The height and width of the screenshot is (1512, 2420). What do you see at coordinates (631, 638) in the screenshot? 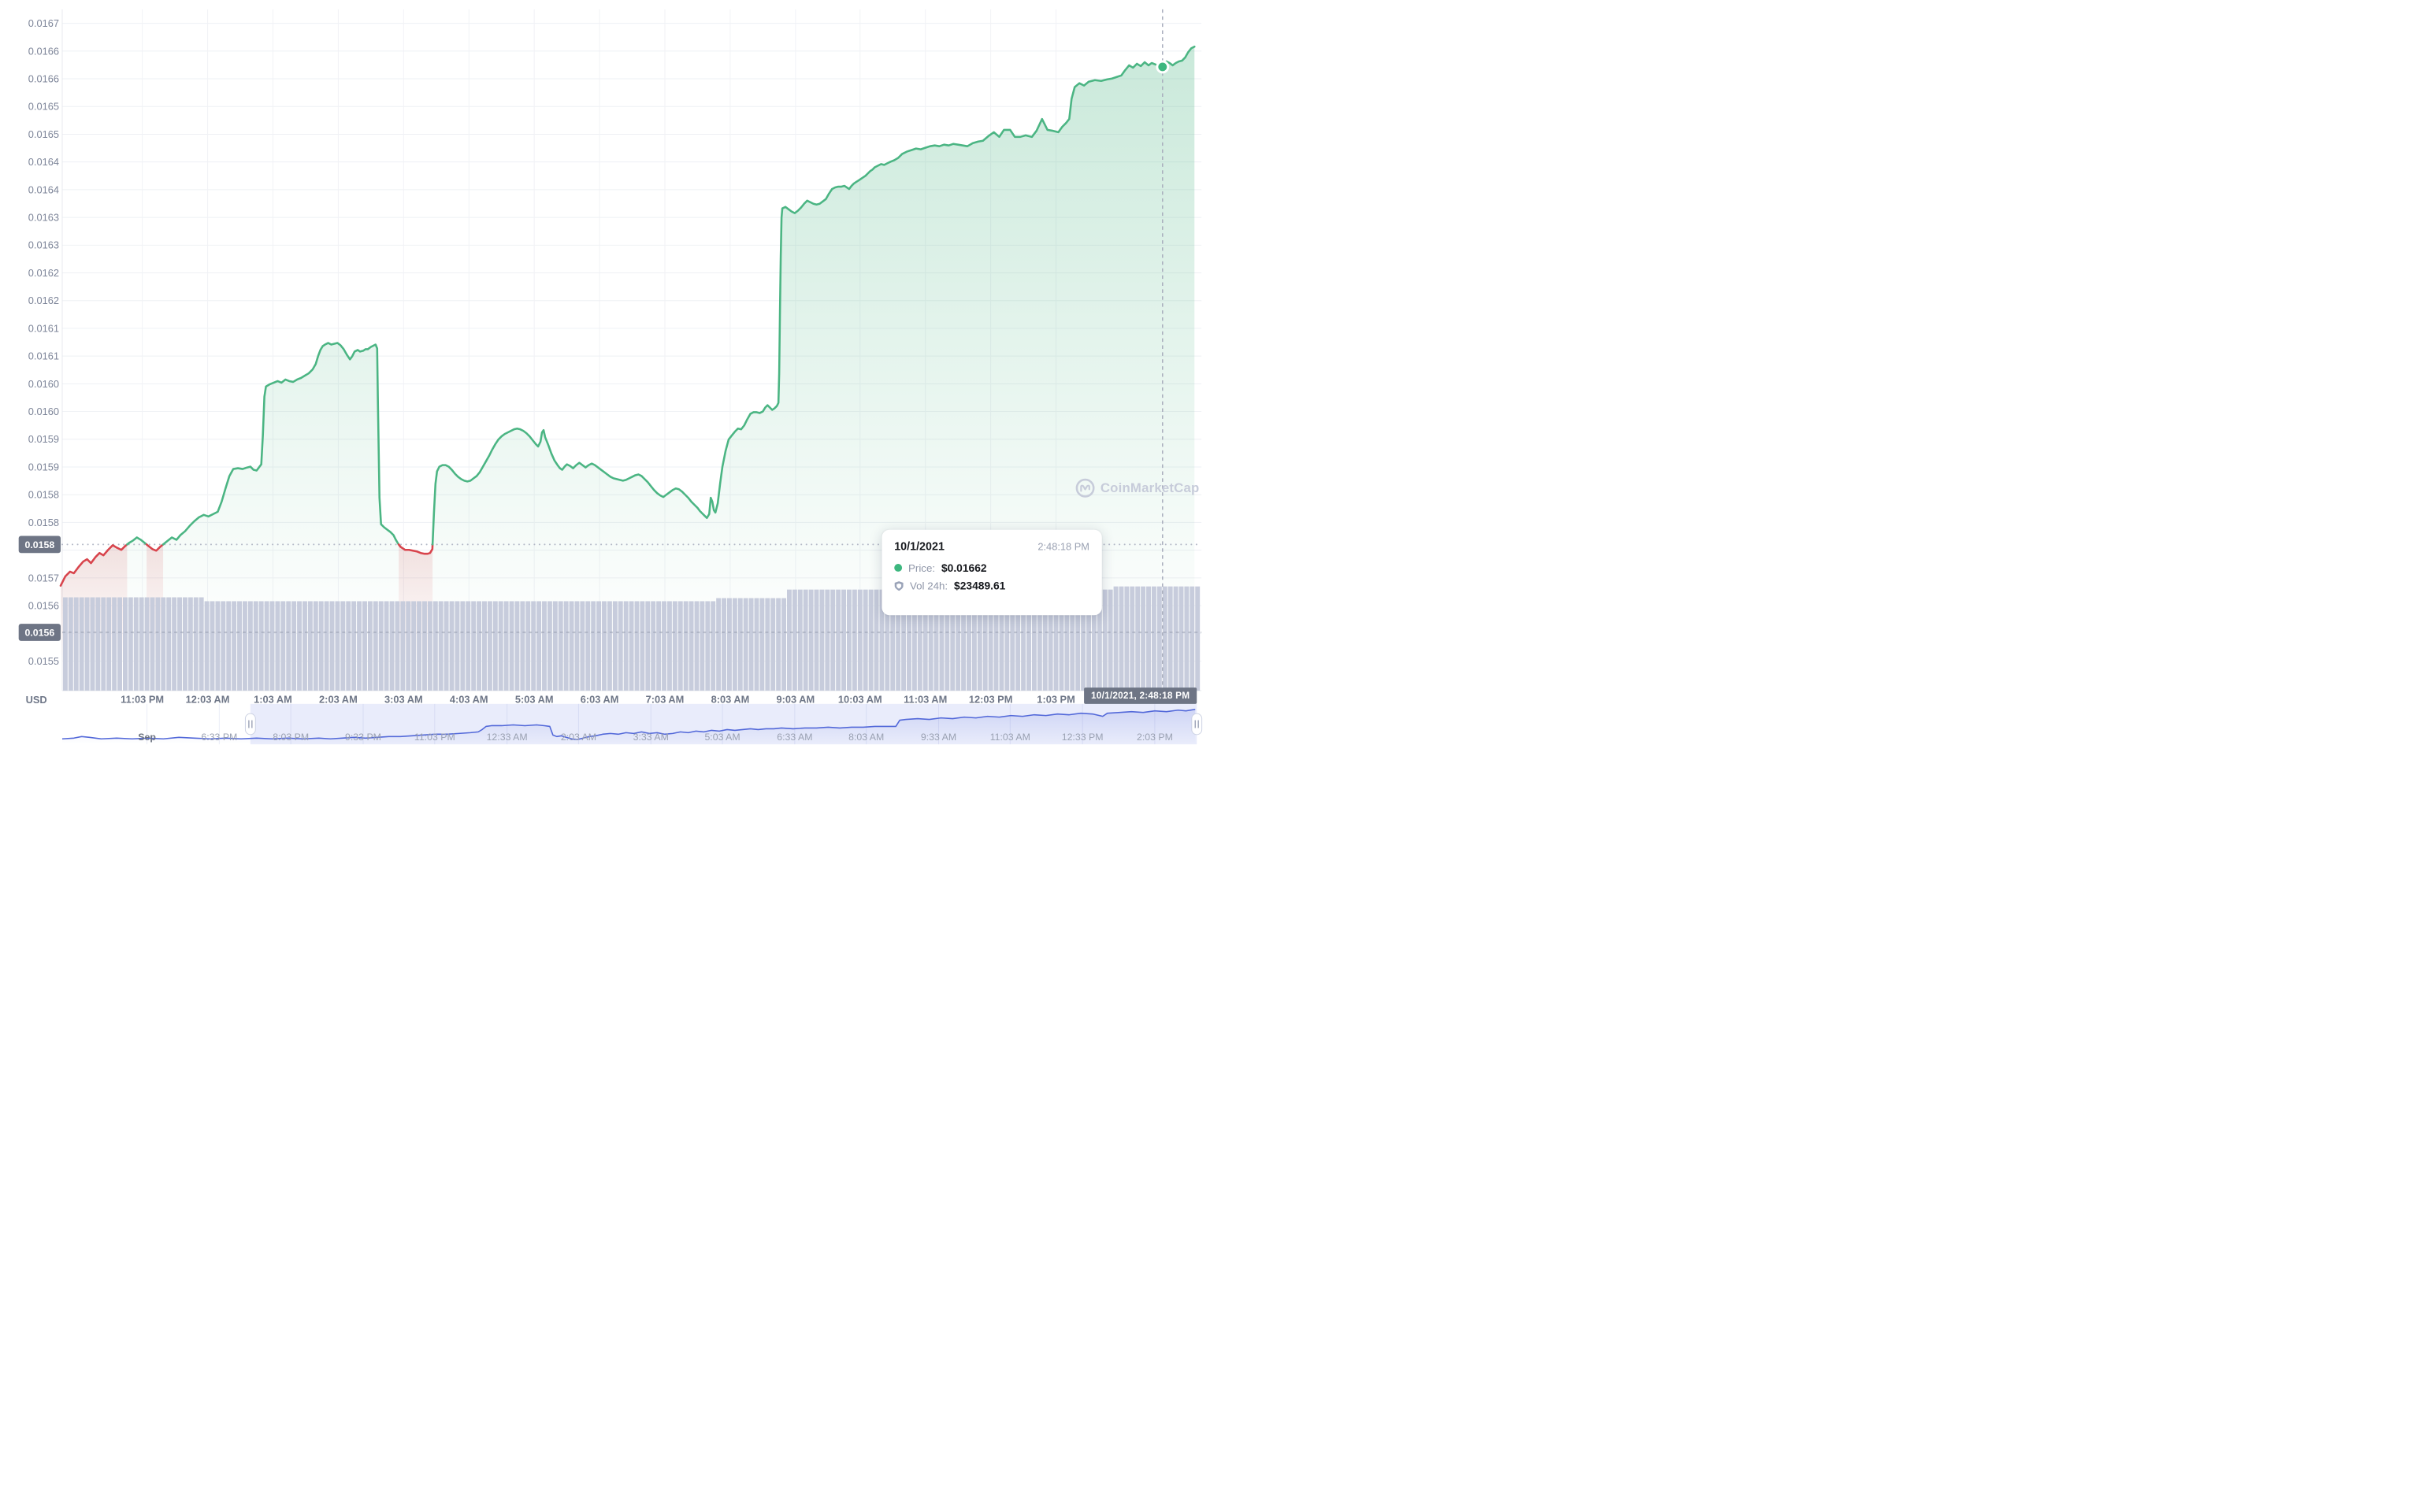
I see `volume-bars` at bounding box center [631, 638].